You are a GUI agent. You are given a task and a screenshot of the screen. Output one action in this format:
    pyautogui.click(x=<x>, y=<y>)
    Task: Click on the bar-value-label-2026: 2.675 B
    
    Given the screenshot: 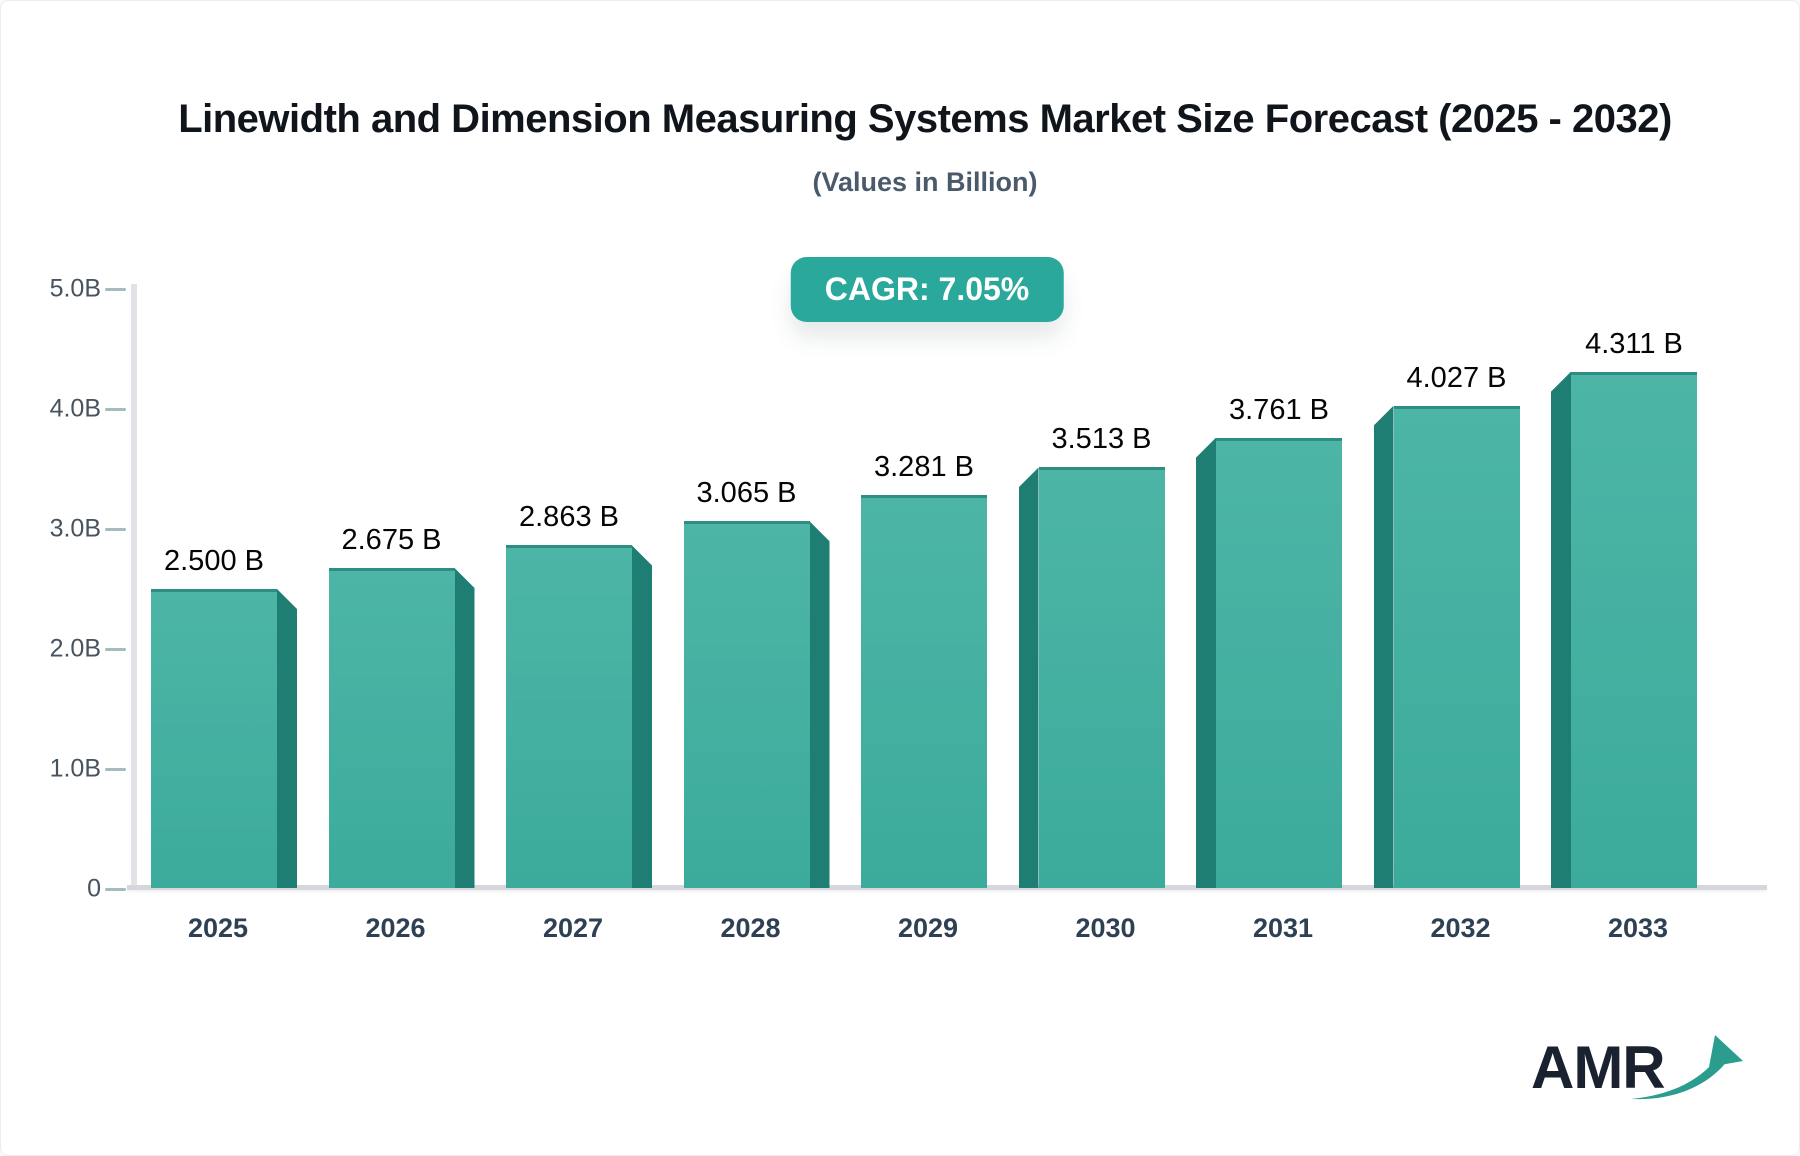 What is the action you would take?
    pyautogui.click(x=391, y=540)
    